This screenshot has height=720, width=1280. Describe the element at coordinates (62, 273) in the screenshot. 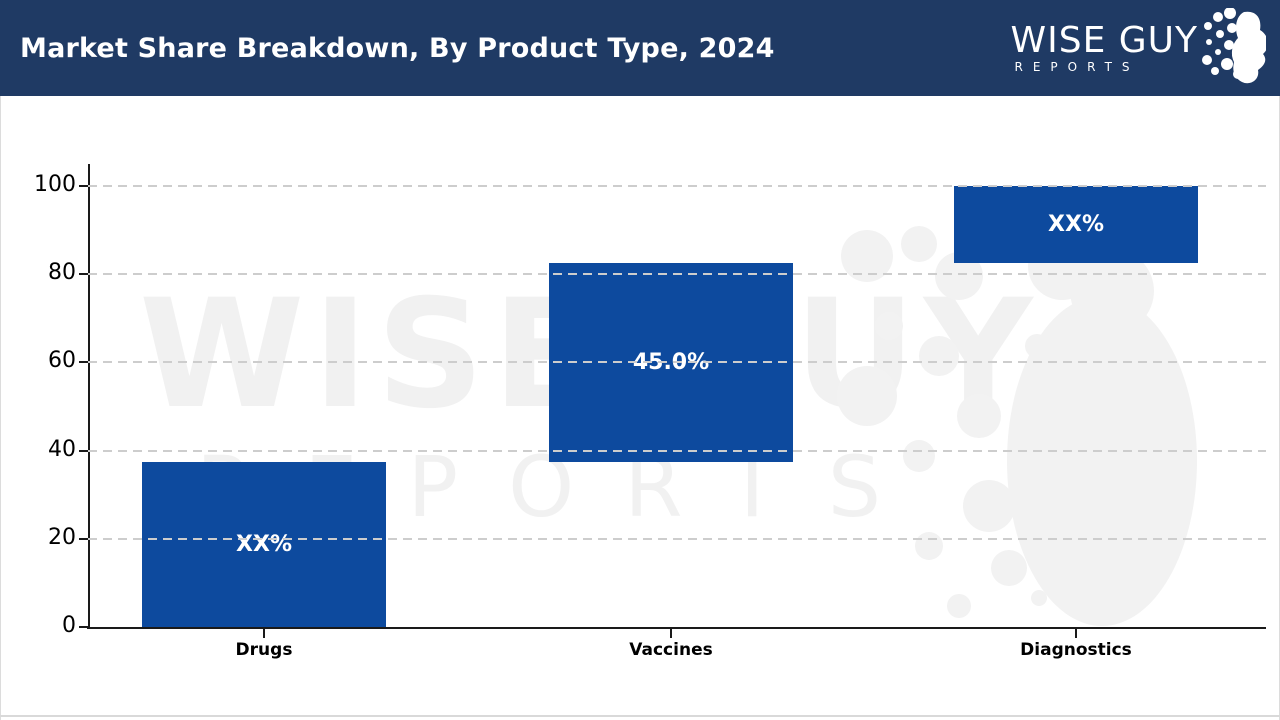

I see `ytick-label-80: 80` at that location.